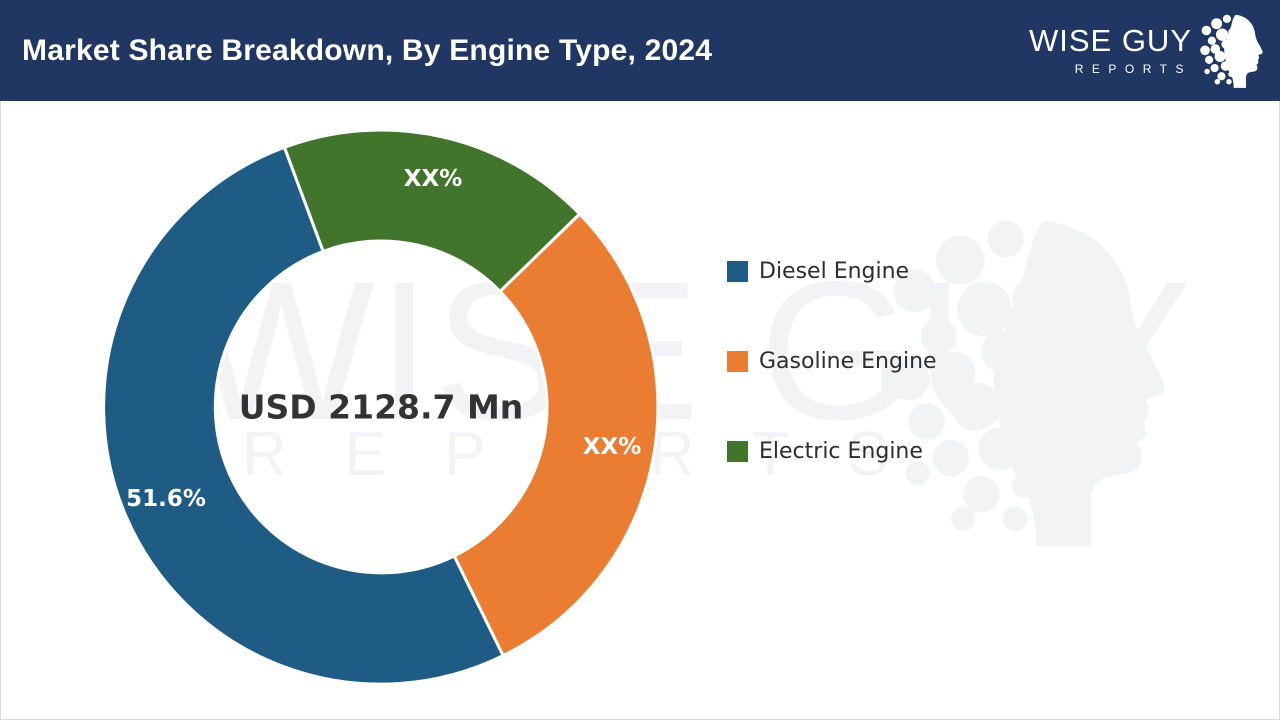 This screenshot has width=1280, height=720. I want to click on pie-slice-electric-engine, so click(432, 210).